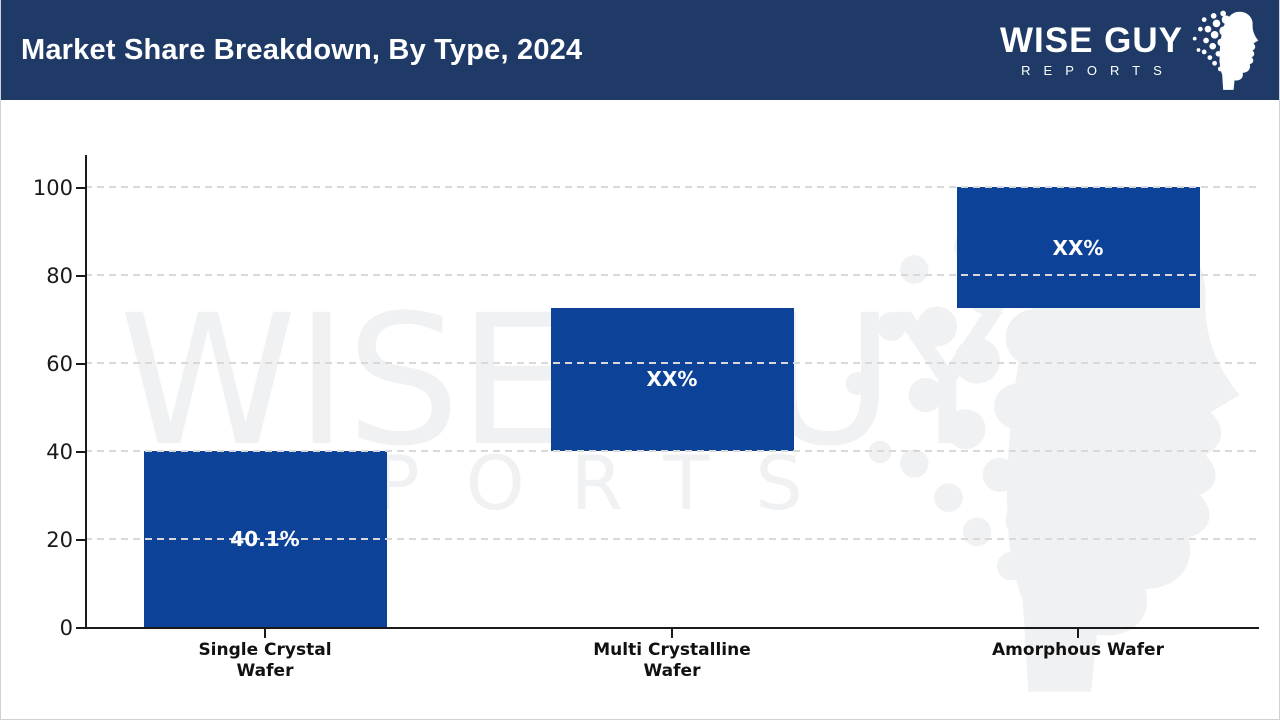 This screenshot has height=720, width=1280. Describe the element at coordinates (59, 364) in the screenshot. I see `y-tick-label: 60` at that location.